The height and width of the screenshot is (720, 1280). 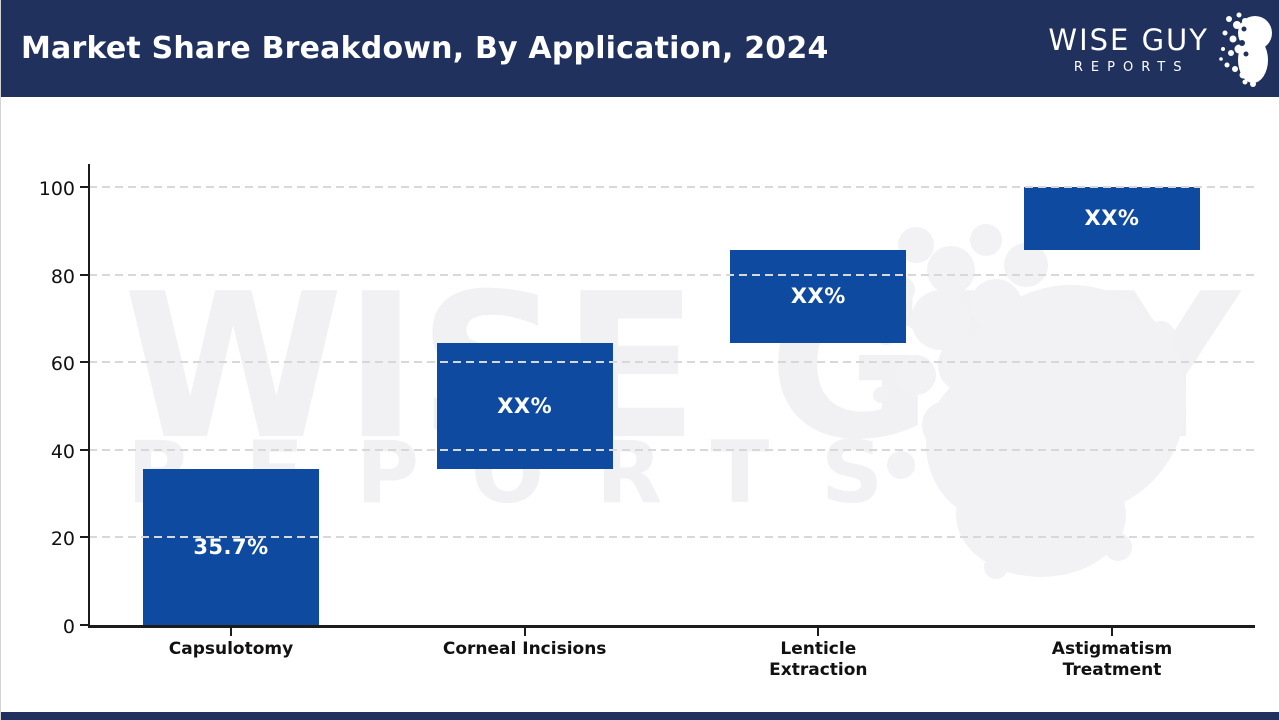 I want to click on x-category-label-line: Corneal Incisions, so click(x=524, y=649).